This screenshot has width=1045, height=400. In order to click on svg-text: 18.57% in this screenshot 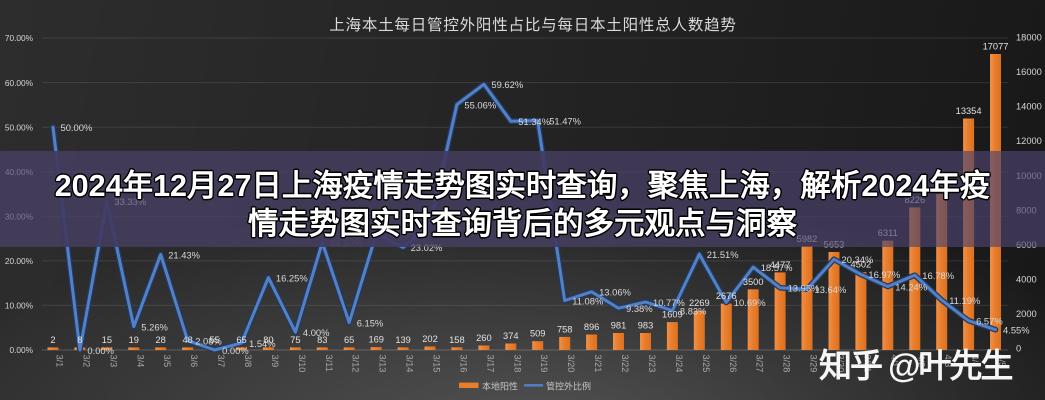, I will do `click(777, 267)`.